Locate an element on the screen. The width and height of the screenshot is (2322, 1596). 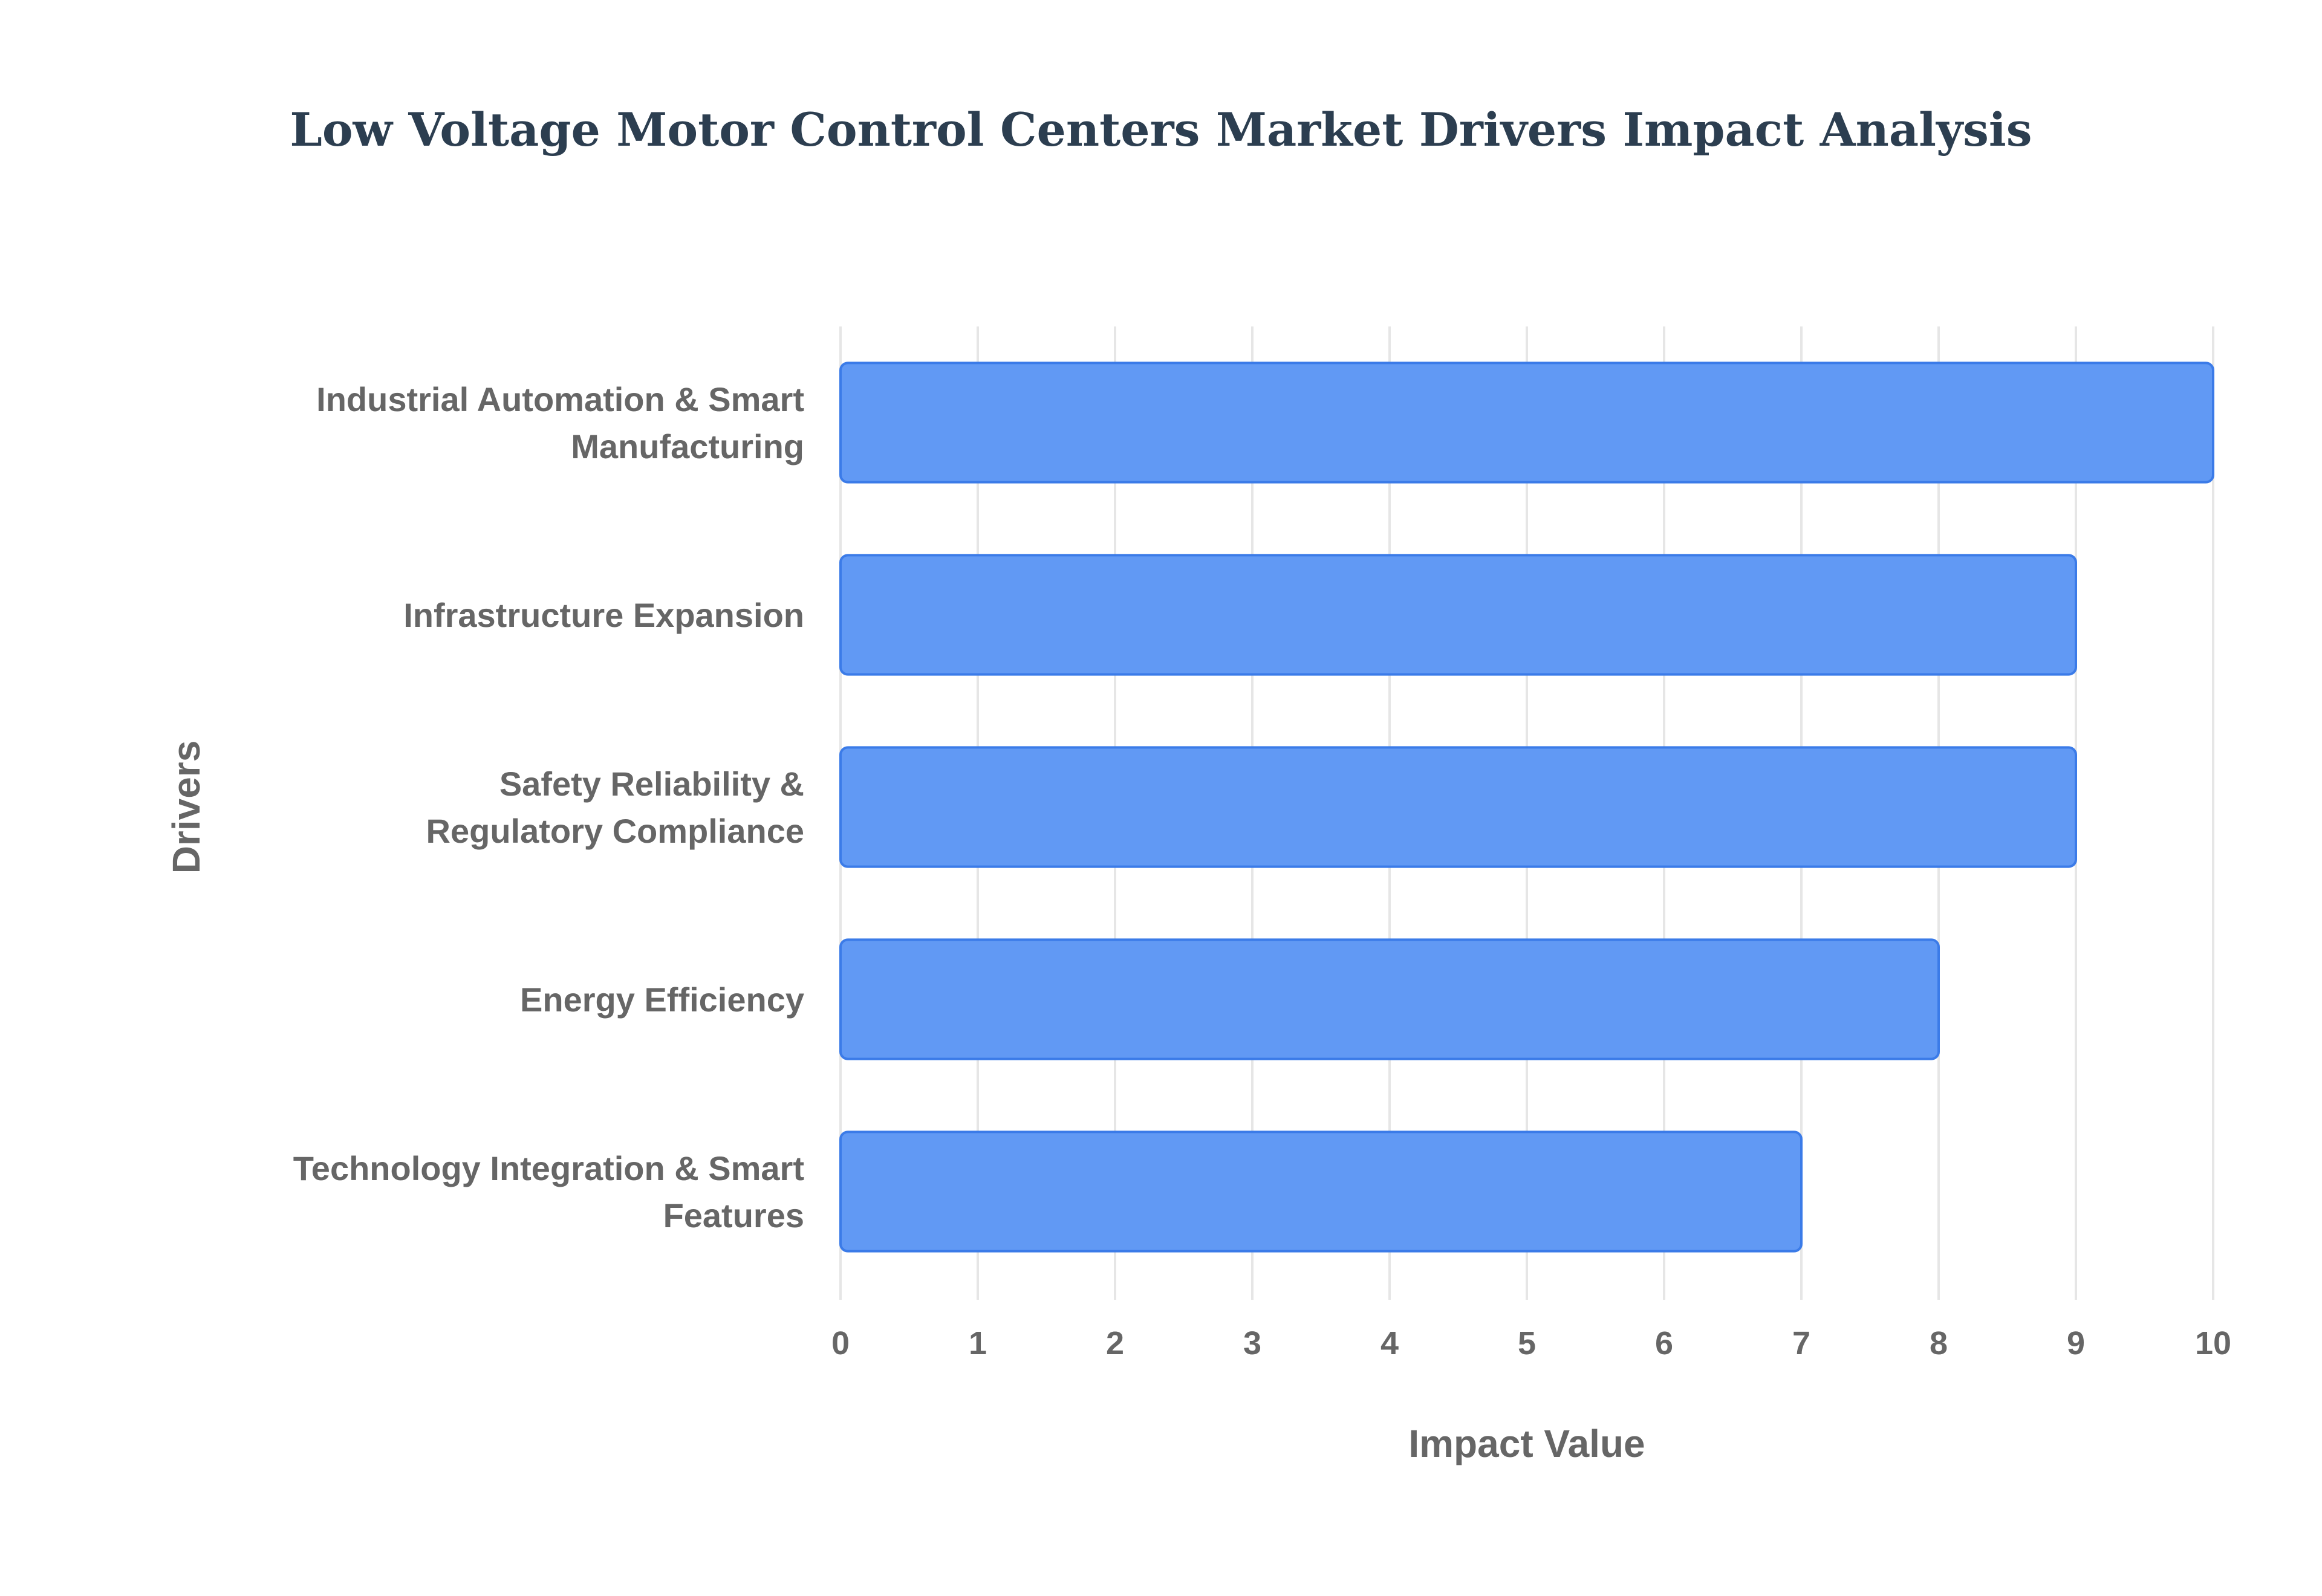
x-tick-label: 10 is located at coordinates (2213, 1343).